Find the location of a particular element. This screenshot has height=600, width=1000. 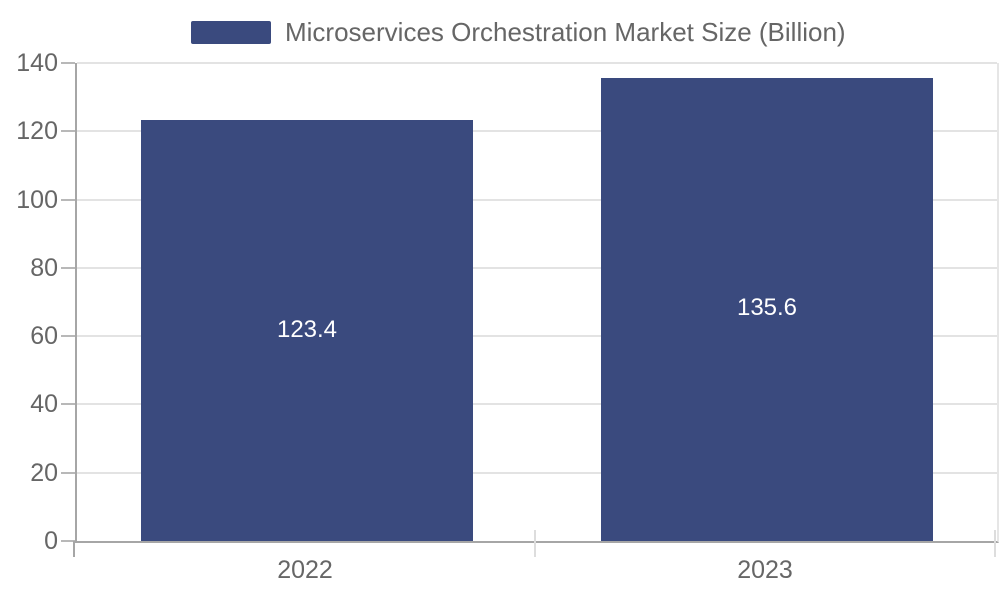

bar-value-label-2022: 123.4 is located at coordinates (307, 329).